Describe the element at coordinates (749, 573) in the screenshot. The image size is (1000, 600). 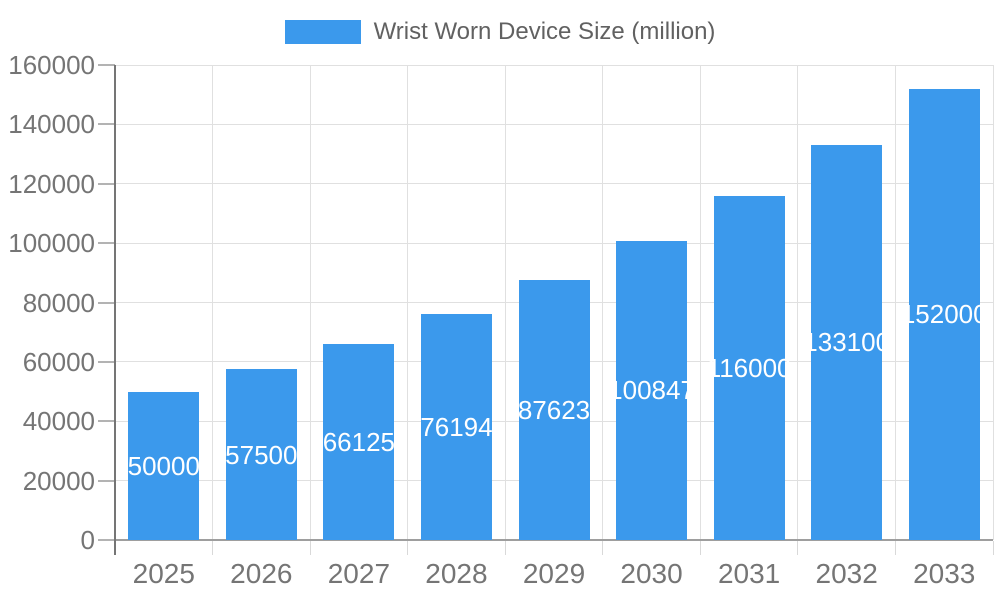
I see `x-tick-label: 2031` at that location.